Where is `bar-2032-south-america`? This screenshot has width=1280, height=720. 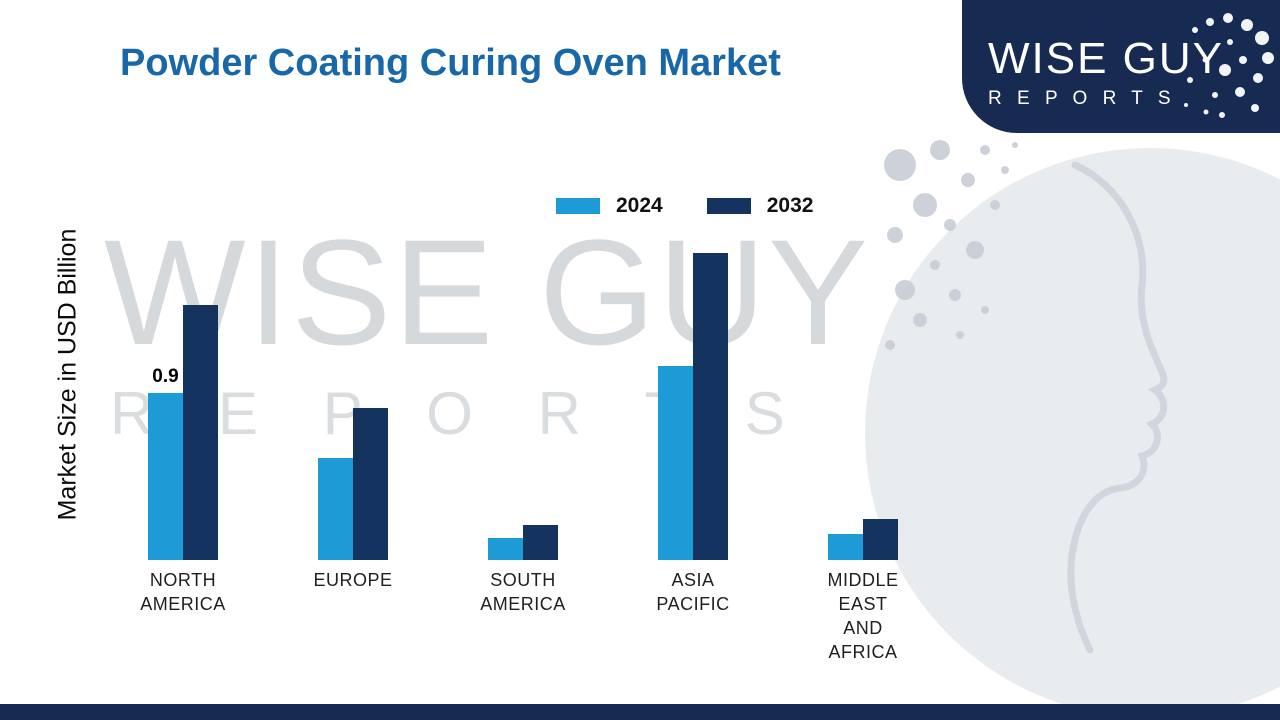 bar-2032-south-america is located at coordinates (540, 542).